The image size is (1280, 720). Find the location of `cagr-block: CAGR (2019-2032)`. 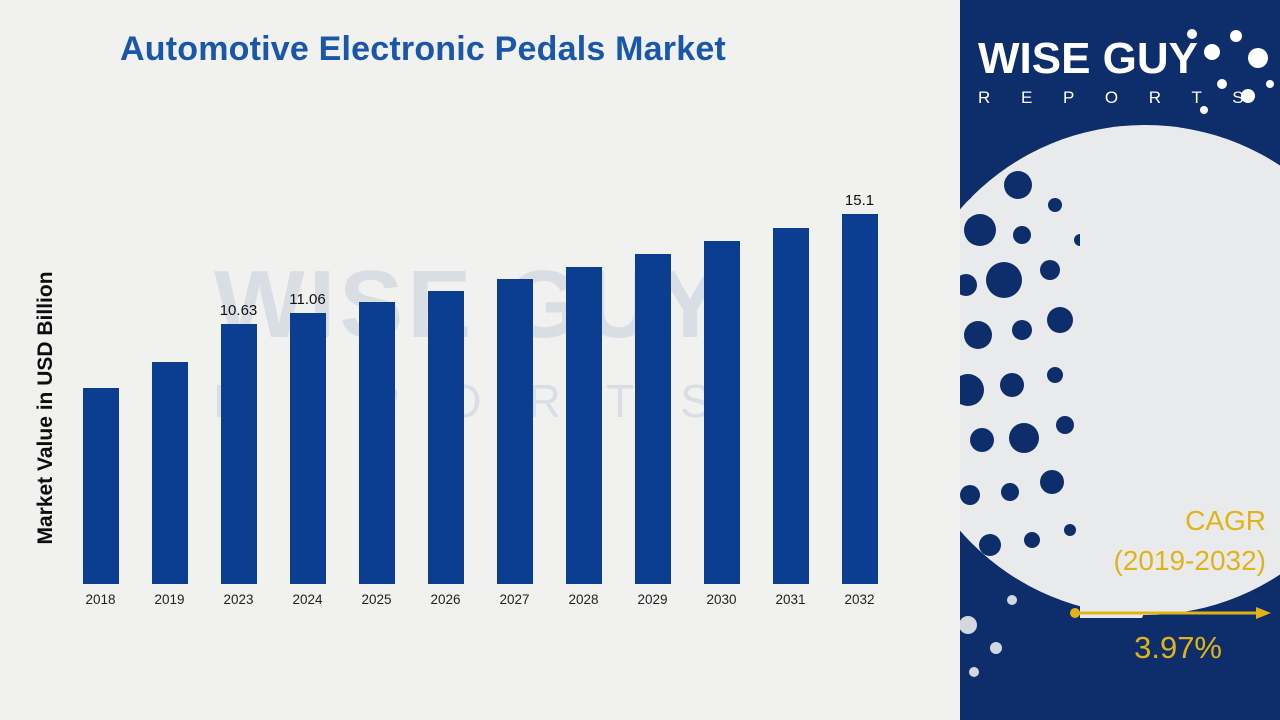

cagr-block: CAGR (2019-2032) is located at coordinates (1116, 541).